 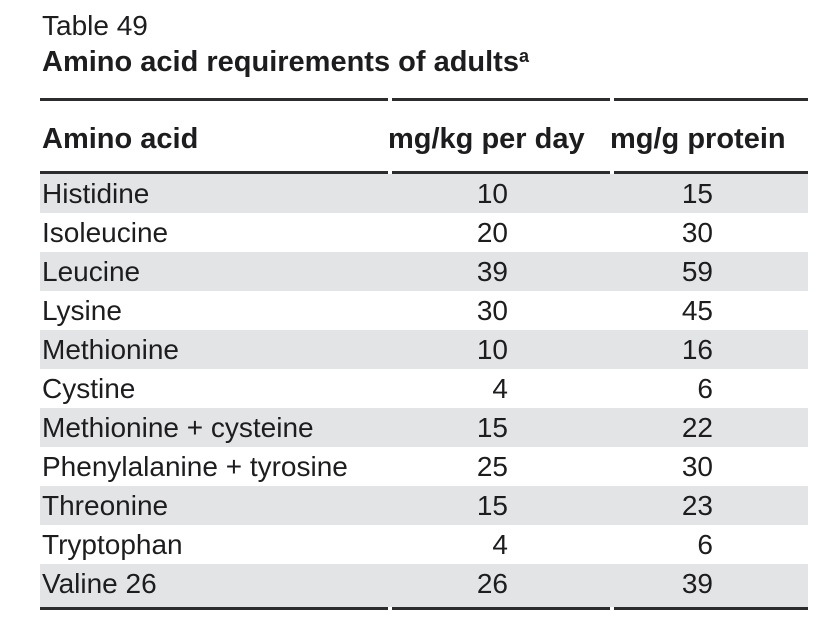 What do you see at coordinates (697, 505) in the screenshot?
I see `mg-g-protein-cell: 23` at bounding box center [697, 505].